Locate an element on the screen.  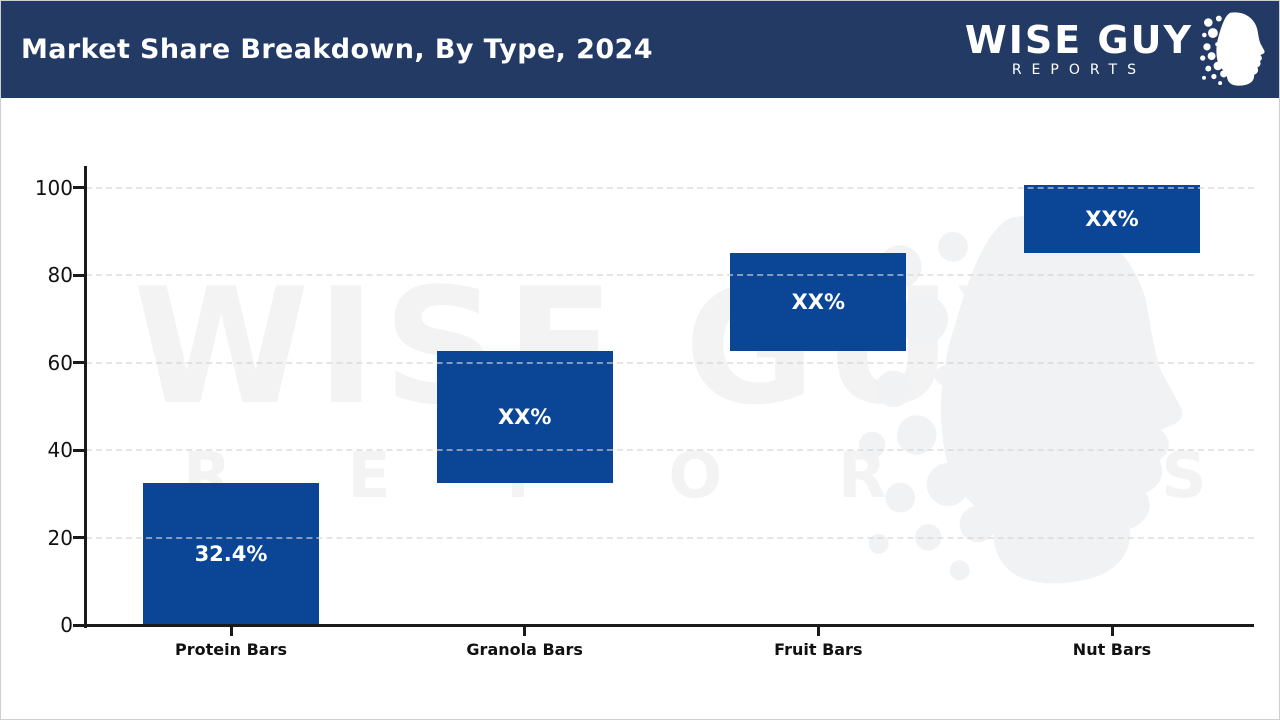
x-tick-label: Nut Bars is located at coordinates (1112, 649).